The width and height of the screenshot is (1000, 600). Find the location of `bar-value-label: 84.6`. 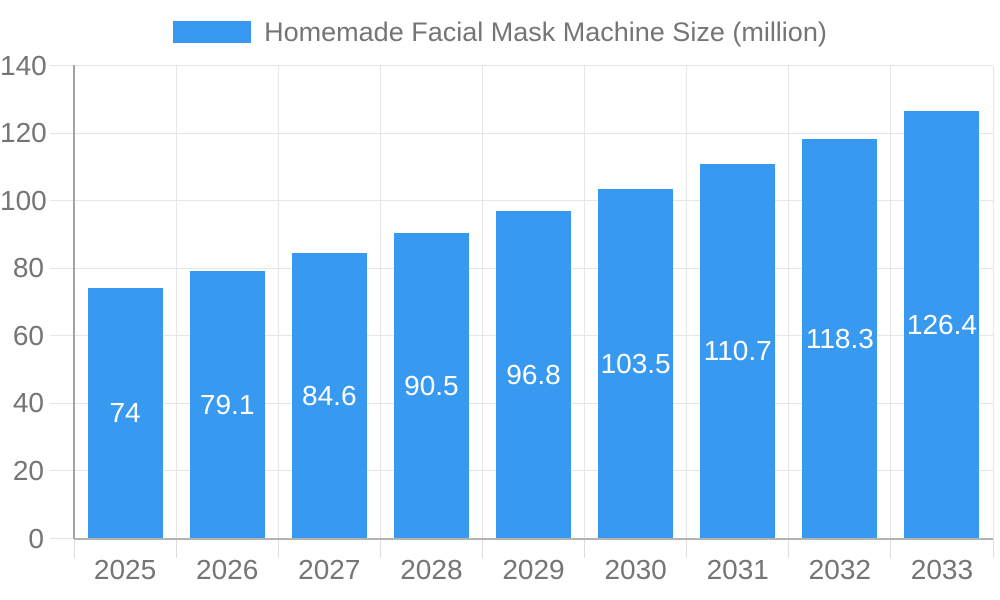

bar-value-label: 84.6 is located at coordinates (329, 395).